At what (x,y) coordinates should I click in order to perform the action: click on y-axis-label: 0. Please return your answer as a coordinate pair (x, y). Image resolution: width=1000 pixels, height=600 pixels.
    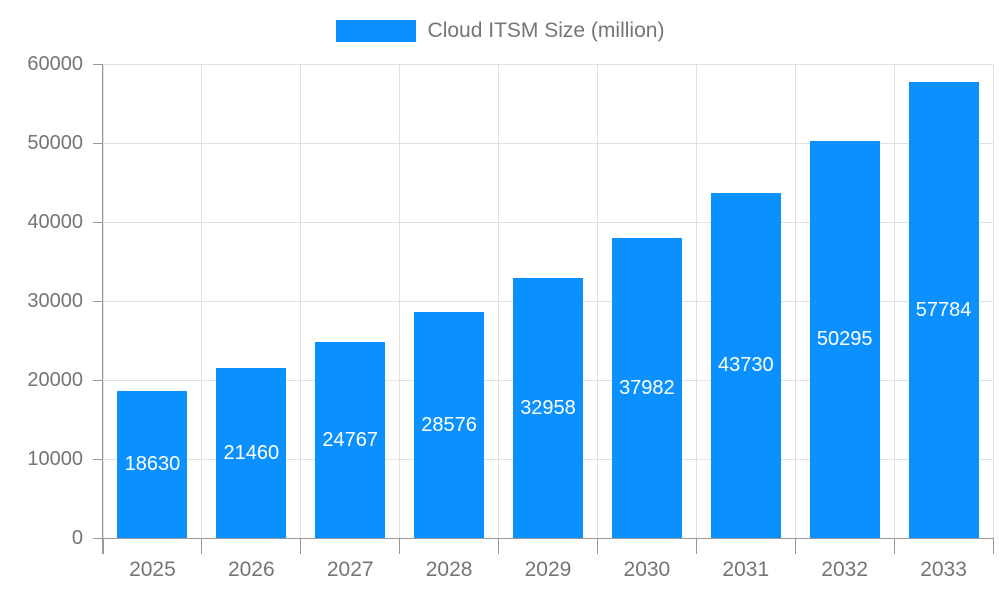
    Looking at the image, I should click on (77, 538).